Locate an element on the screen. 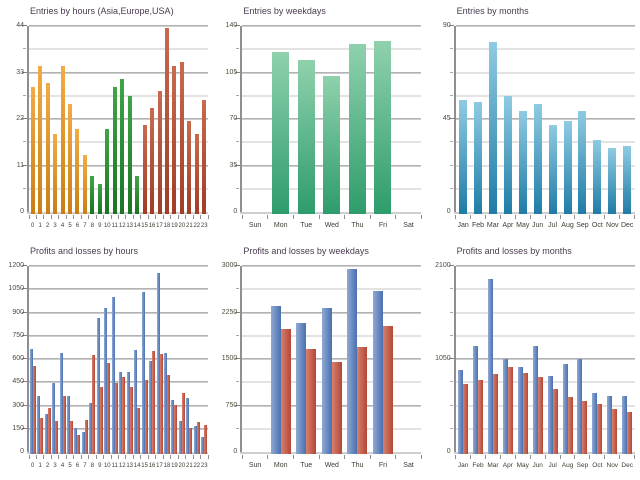  x-axis-label: 9 is located at coordinates (100, 226).